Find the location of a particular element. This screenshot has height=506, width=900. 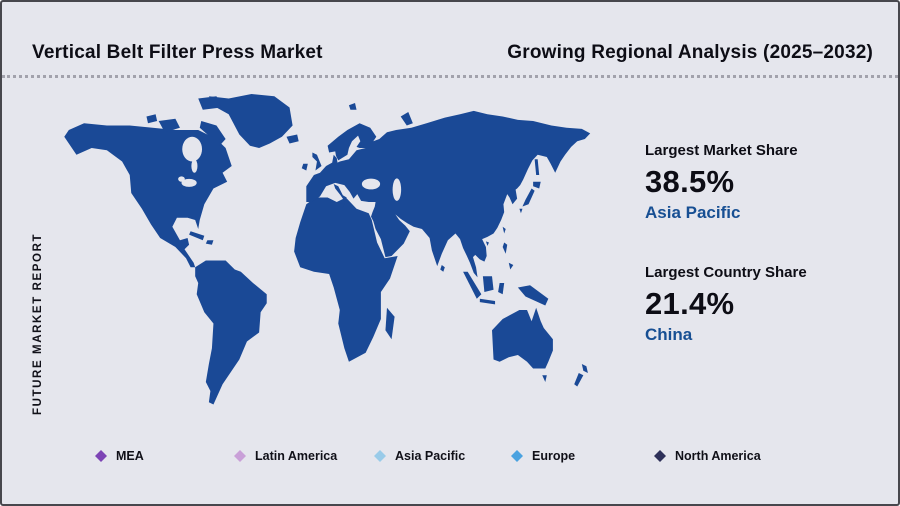

legend-label: Europe is located at coordinates (554, 456).